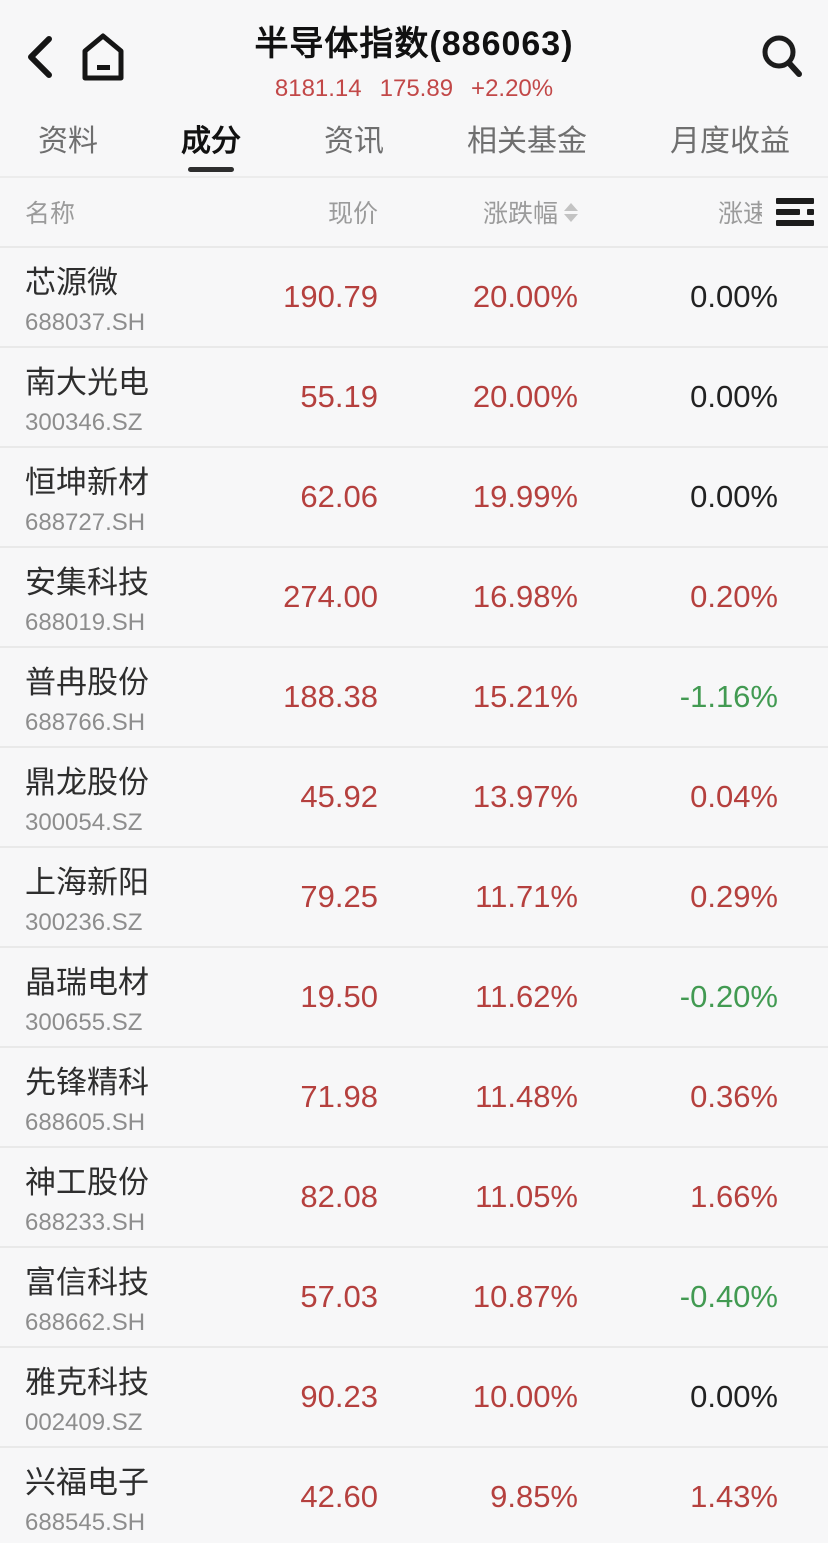 This screenshot has height=1543, width=828. I want to click on stock-change-pct: 11.62%, so click(526, 996).